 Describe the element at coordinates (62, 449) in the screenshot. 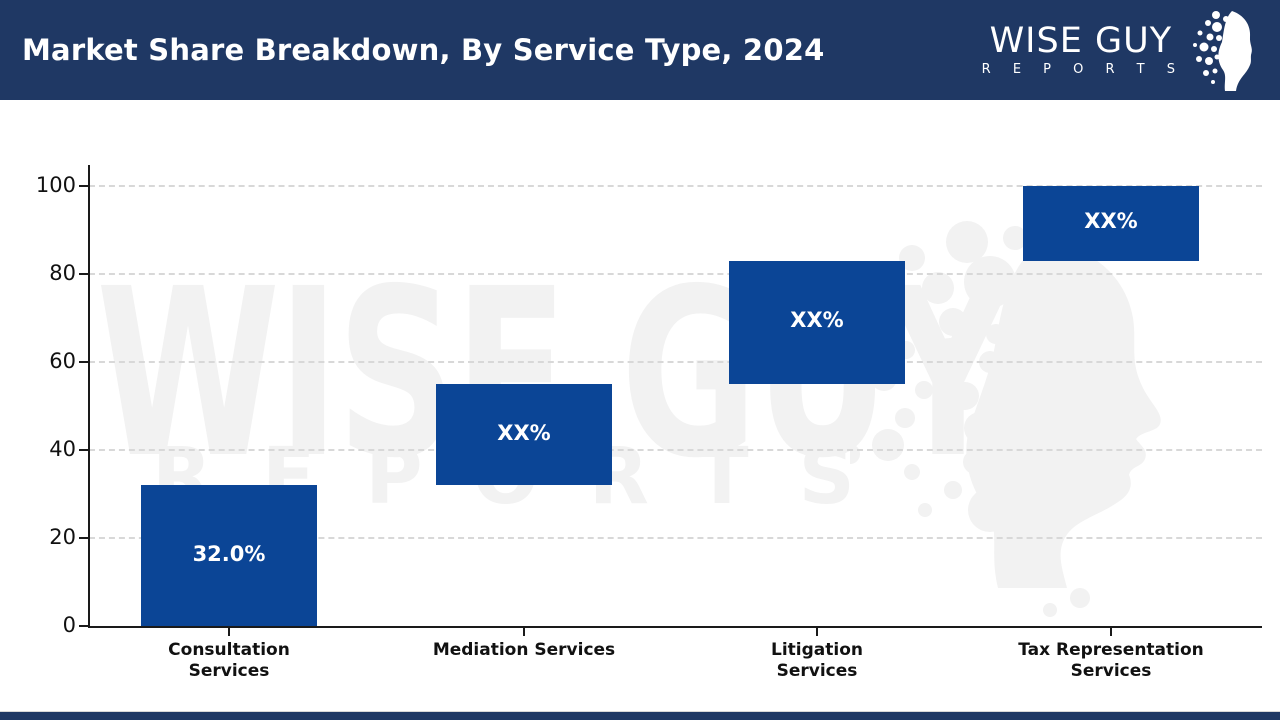

I see `y-tick-label: 40` at that location.